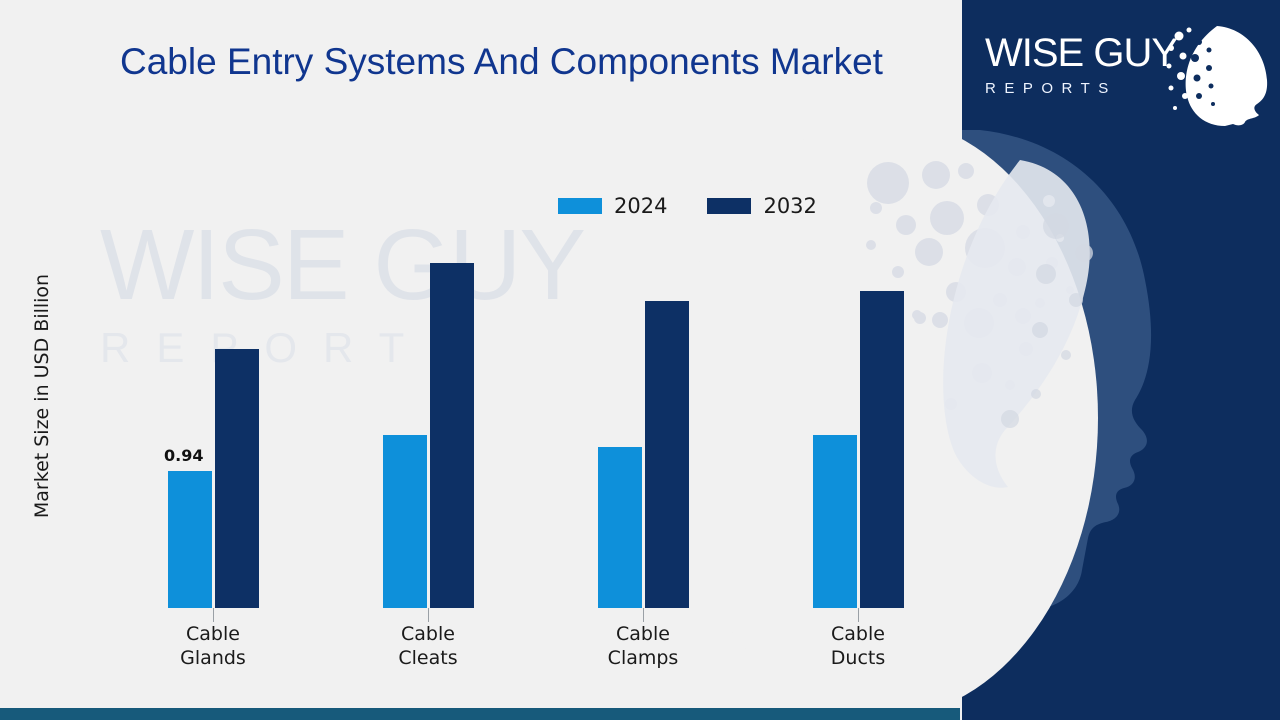 This screenshot has height=720, width=1280. What do you see at coordinates (667, 454) in the screenshot?
I see `bar-2032-cable-clamps` at bounding box center [667, 454].